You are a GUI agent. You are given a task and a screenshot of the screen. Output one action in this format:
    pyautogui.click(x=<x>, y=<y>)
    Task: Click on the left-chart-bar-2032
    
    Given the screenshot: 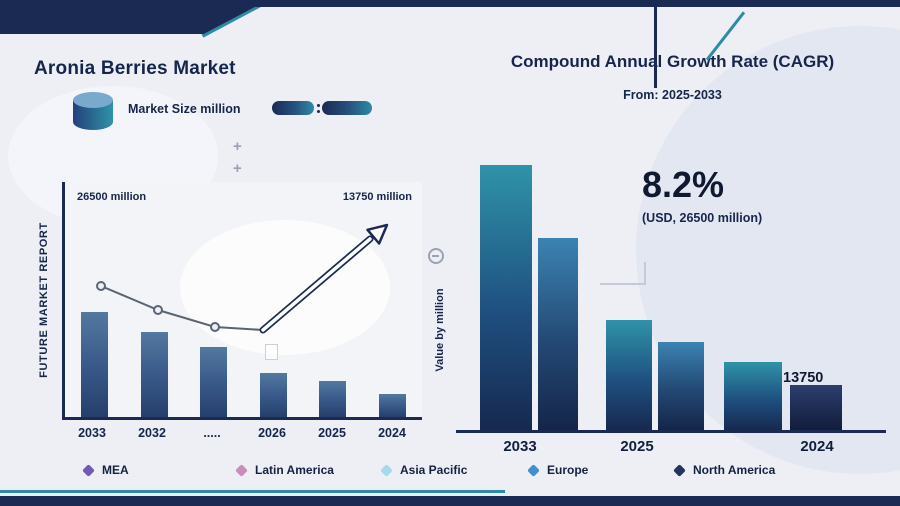 What is the action you would take?
    pyautogui.click(x=154, y=374)
    